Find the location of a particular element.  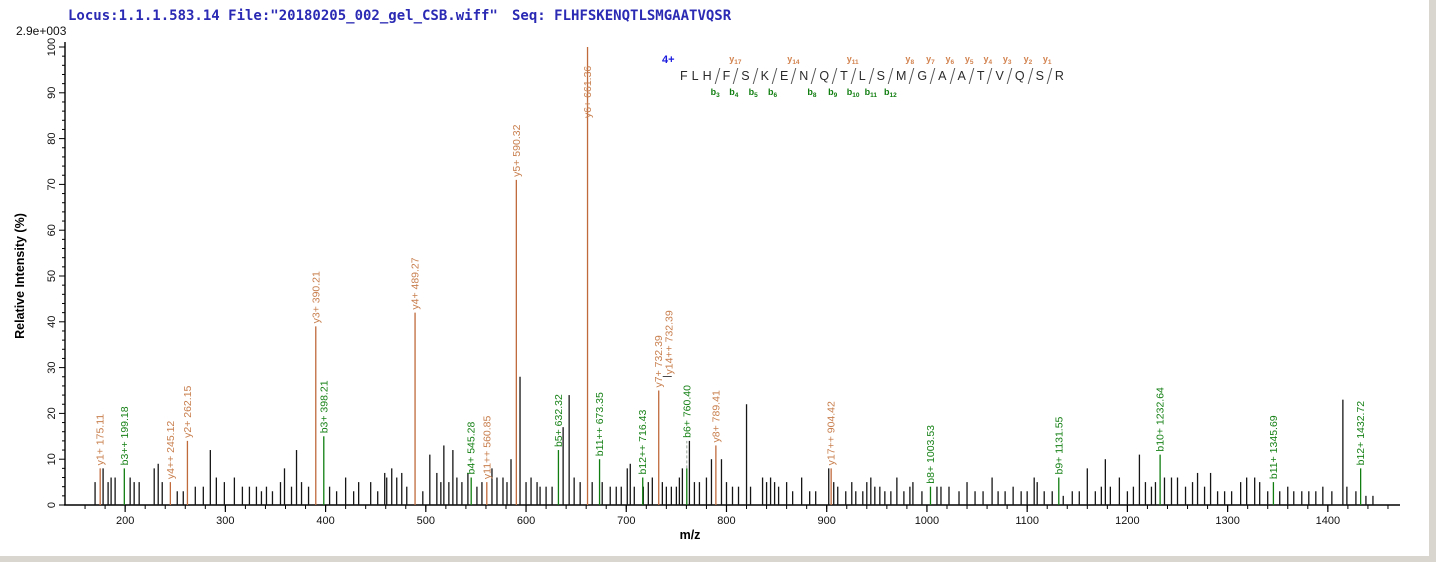

sequence-header: Seq: FLHFSKENQTLSMGAATVQSR is located at coordinates (621, 16).